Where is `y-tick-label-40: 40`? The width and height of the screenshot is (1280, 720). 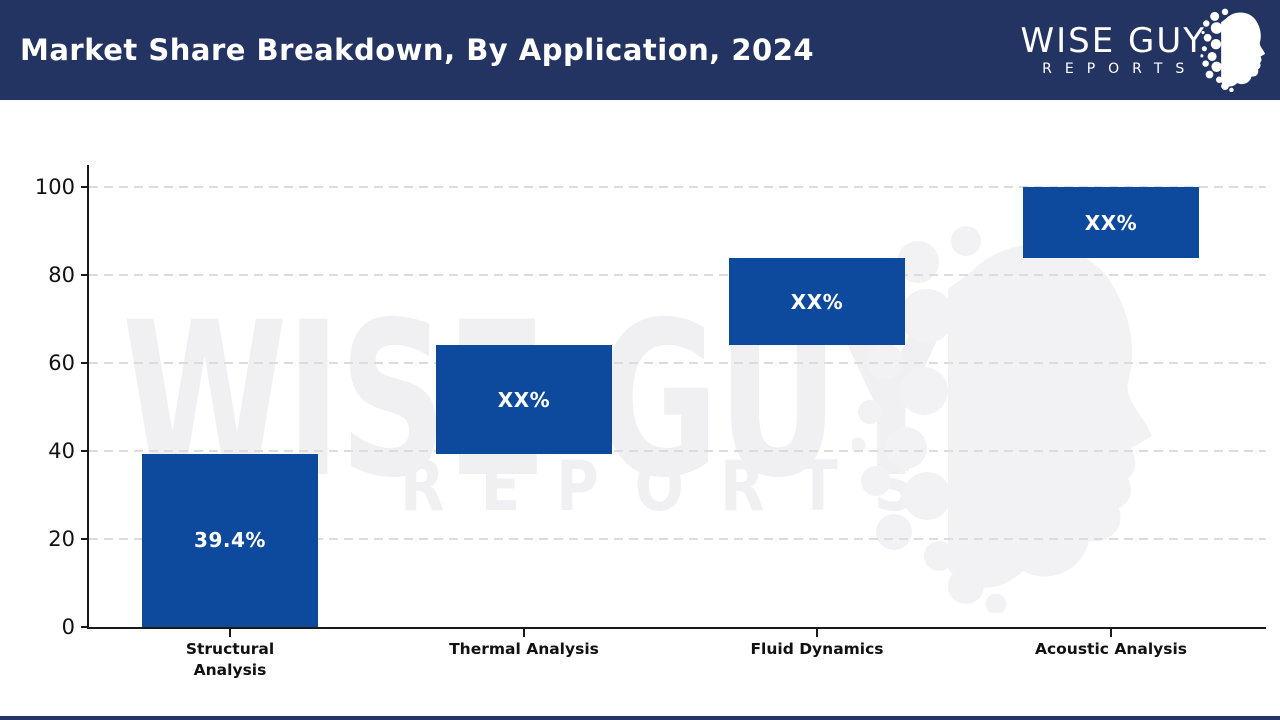
y-tick-label-40: 40 is located at coordinates (61, 451).